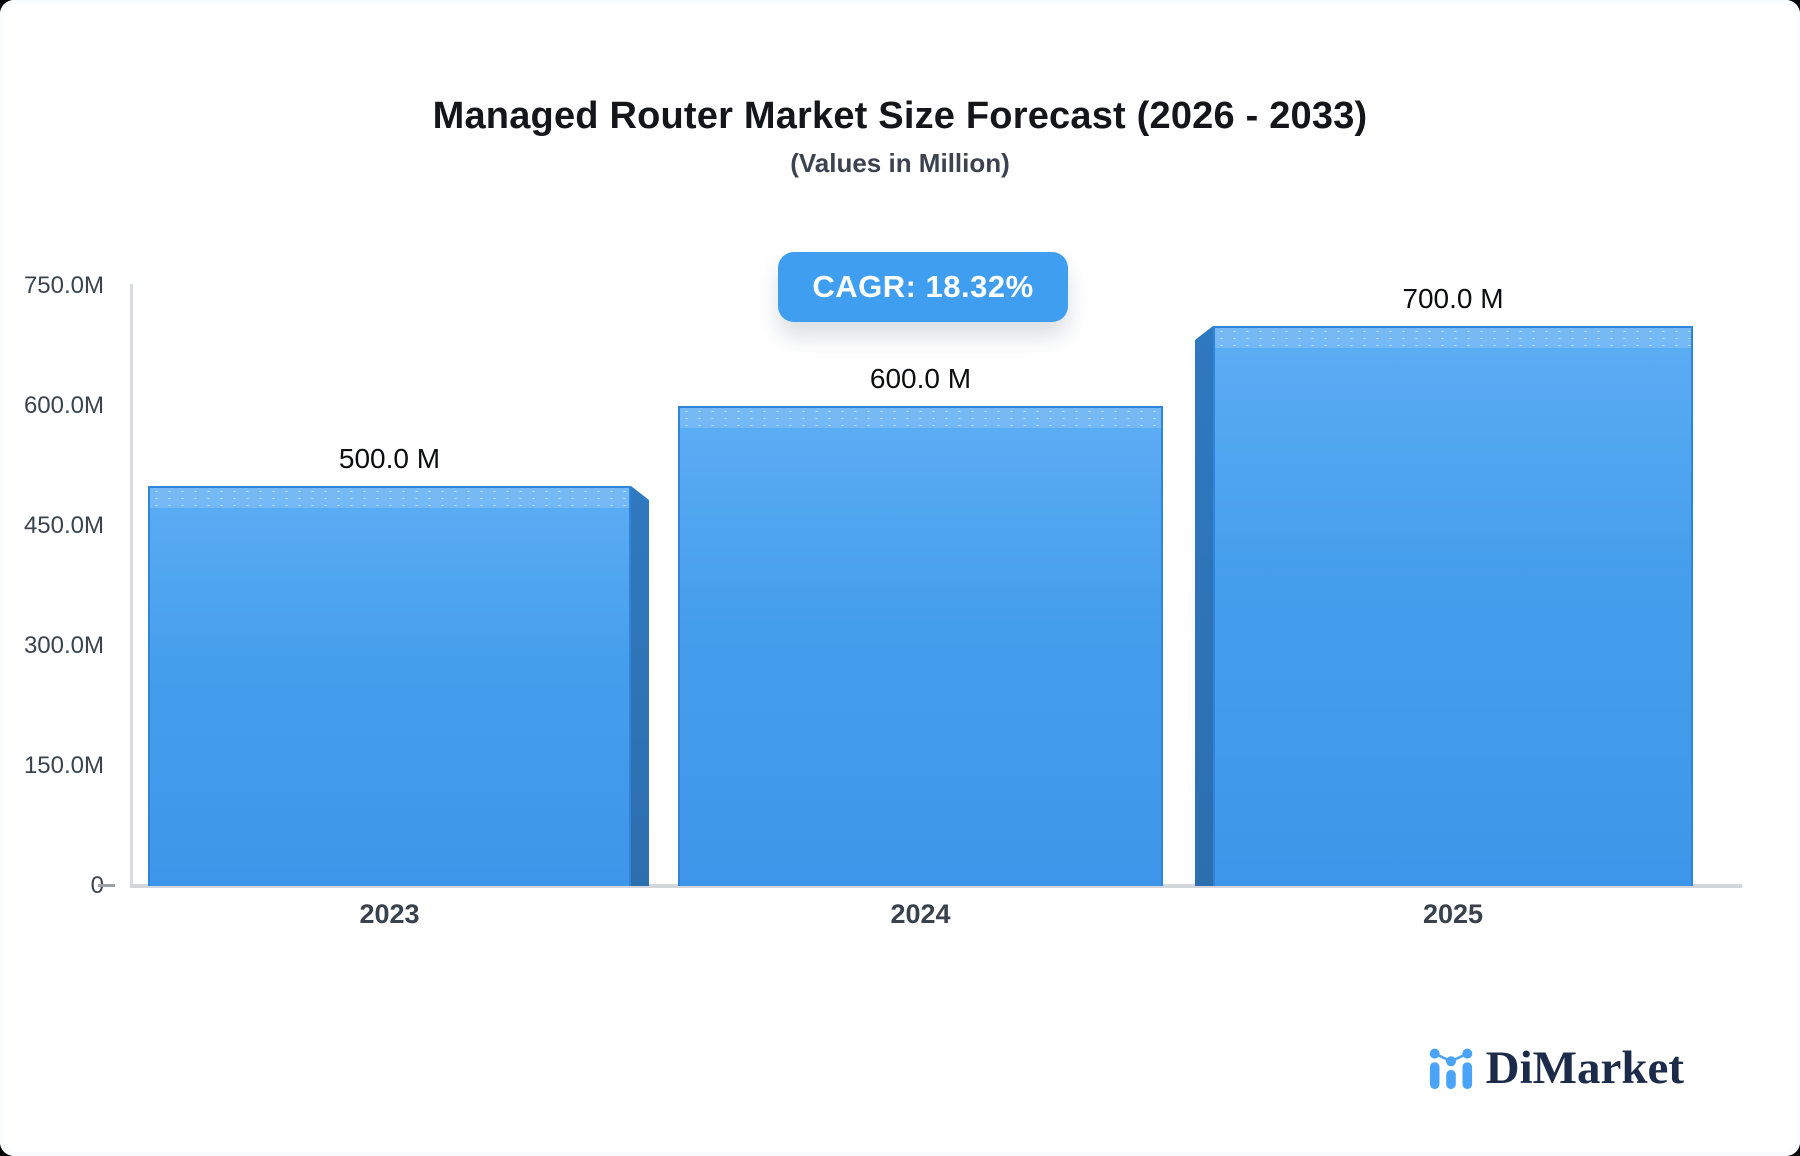 The image size is (1800, 1156). Describe the element at coordinates (920, 914) in the screenshot. I see `x-axis-tick-label: 2024` at that location.